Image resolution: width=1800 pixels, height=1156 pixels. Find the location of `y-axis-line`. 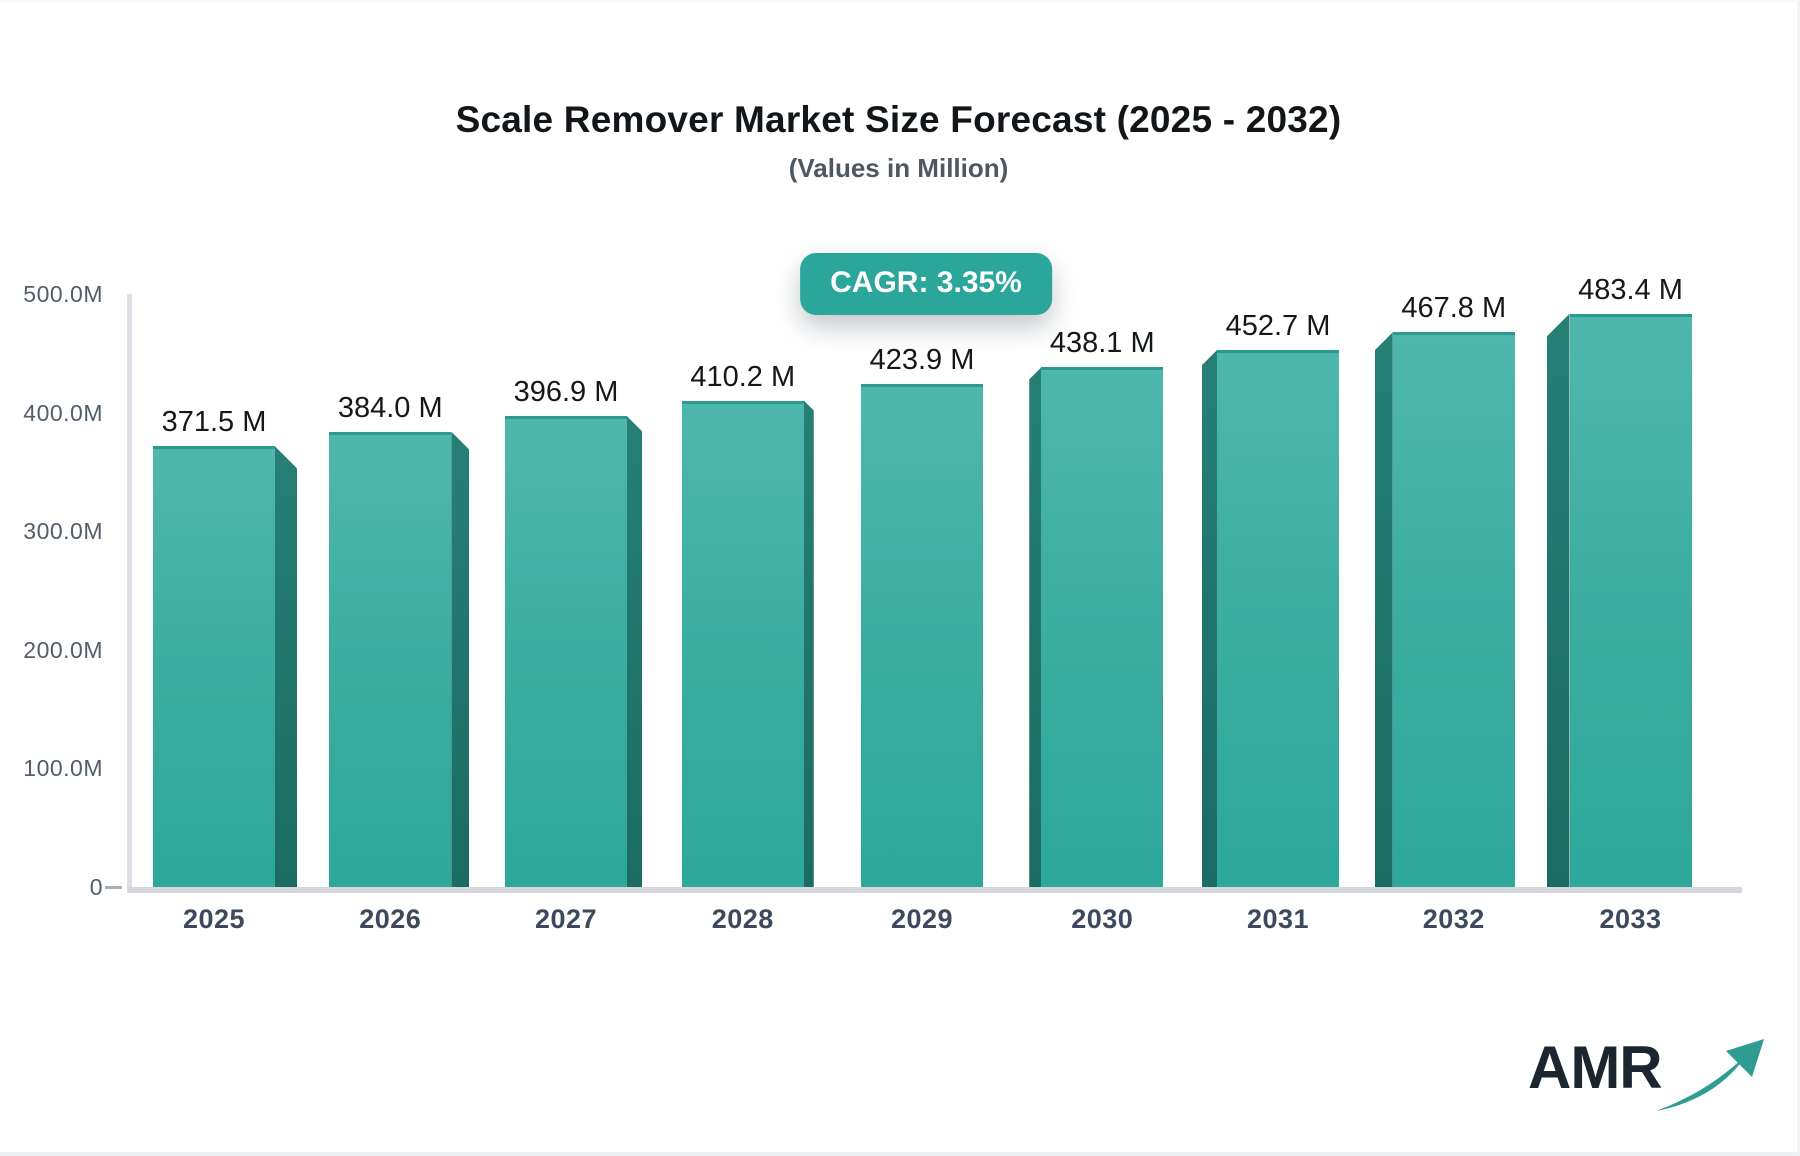

y-axis-line is located at coordinates (129, 592).